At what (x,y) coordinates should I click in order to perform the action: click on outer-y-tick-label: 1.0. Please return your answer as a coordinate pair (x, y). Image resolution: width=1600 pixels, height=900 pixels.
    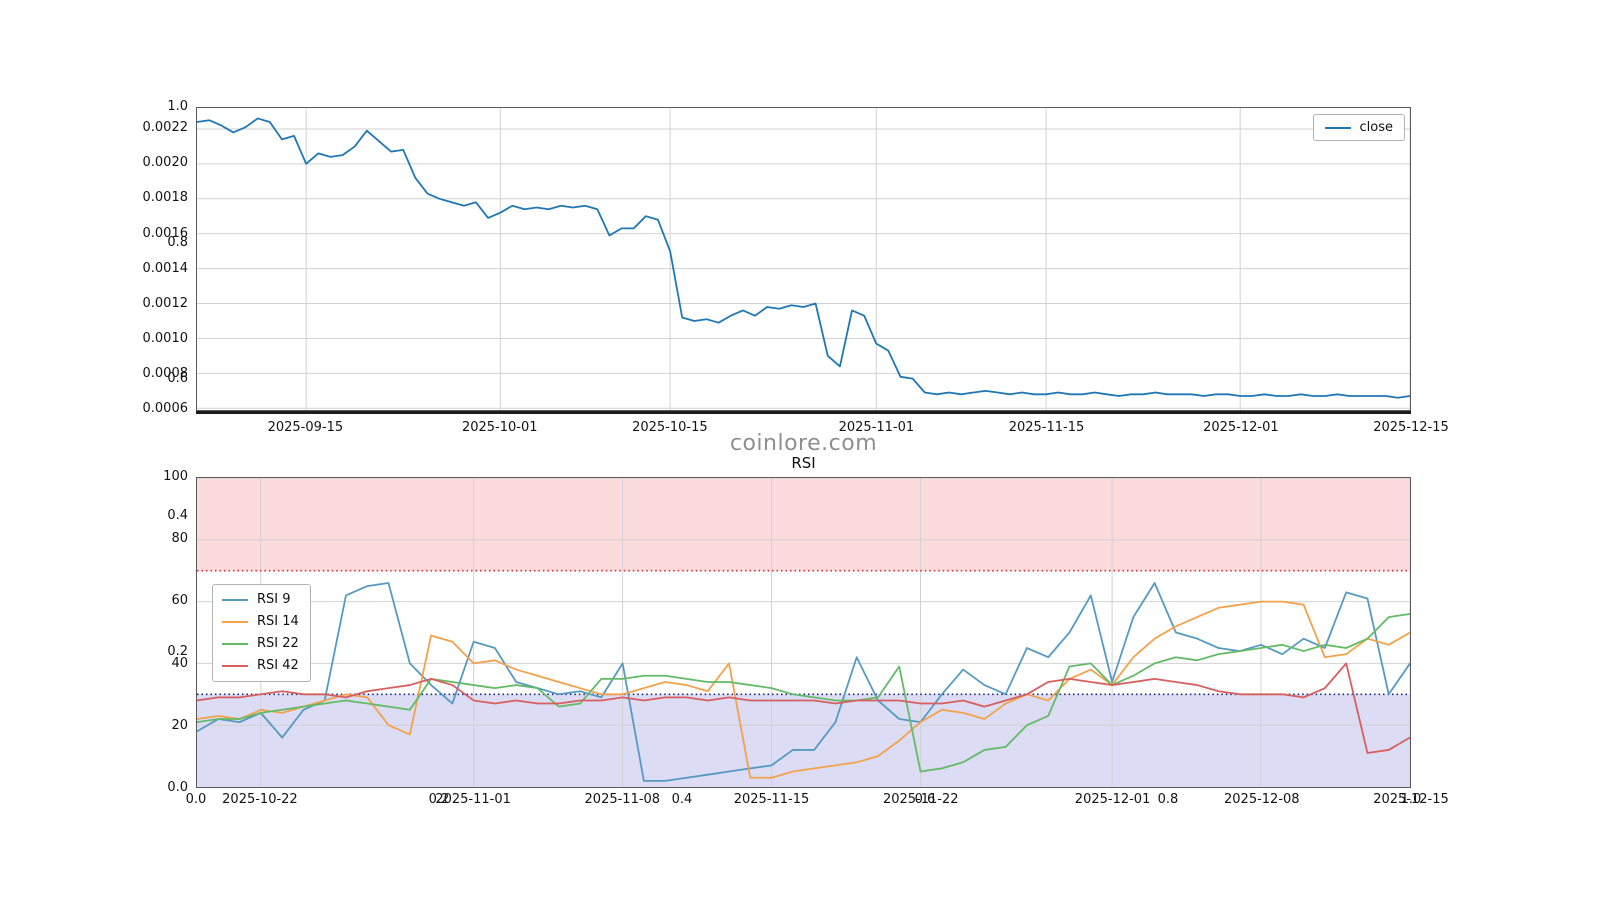
    Looking at the image, I should click on (177, 106).